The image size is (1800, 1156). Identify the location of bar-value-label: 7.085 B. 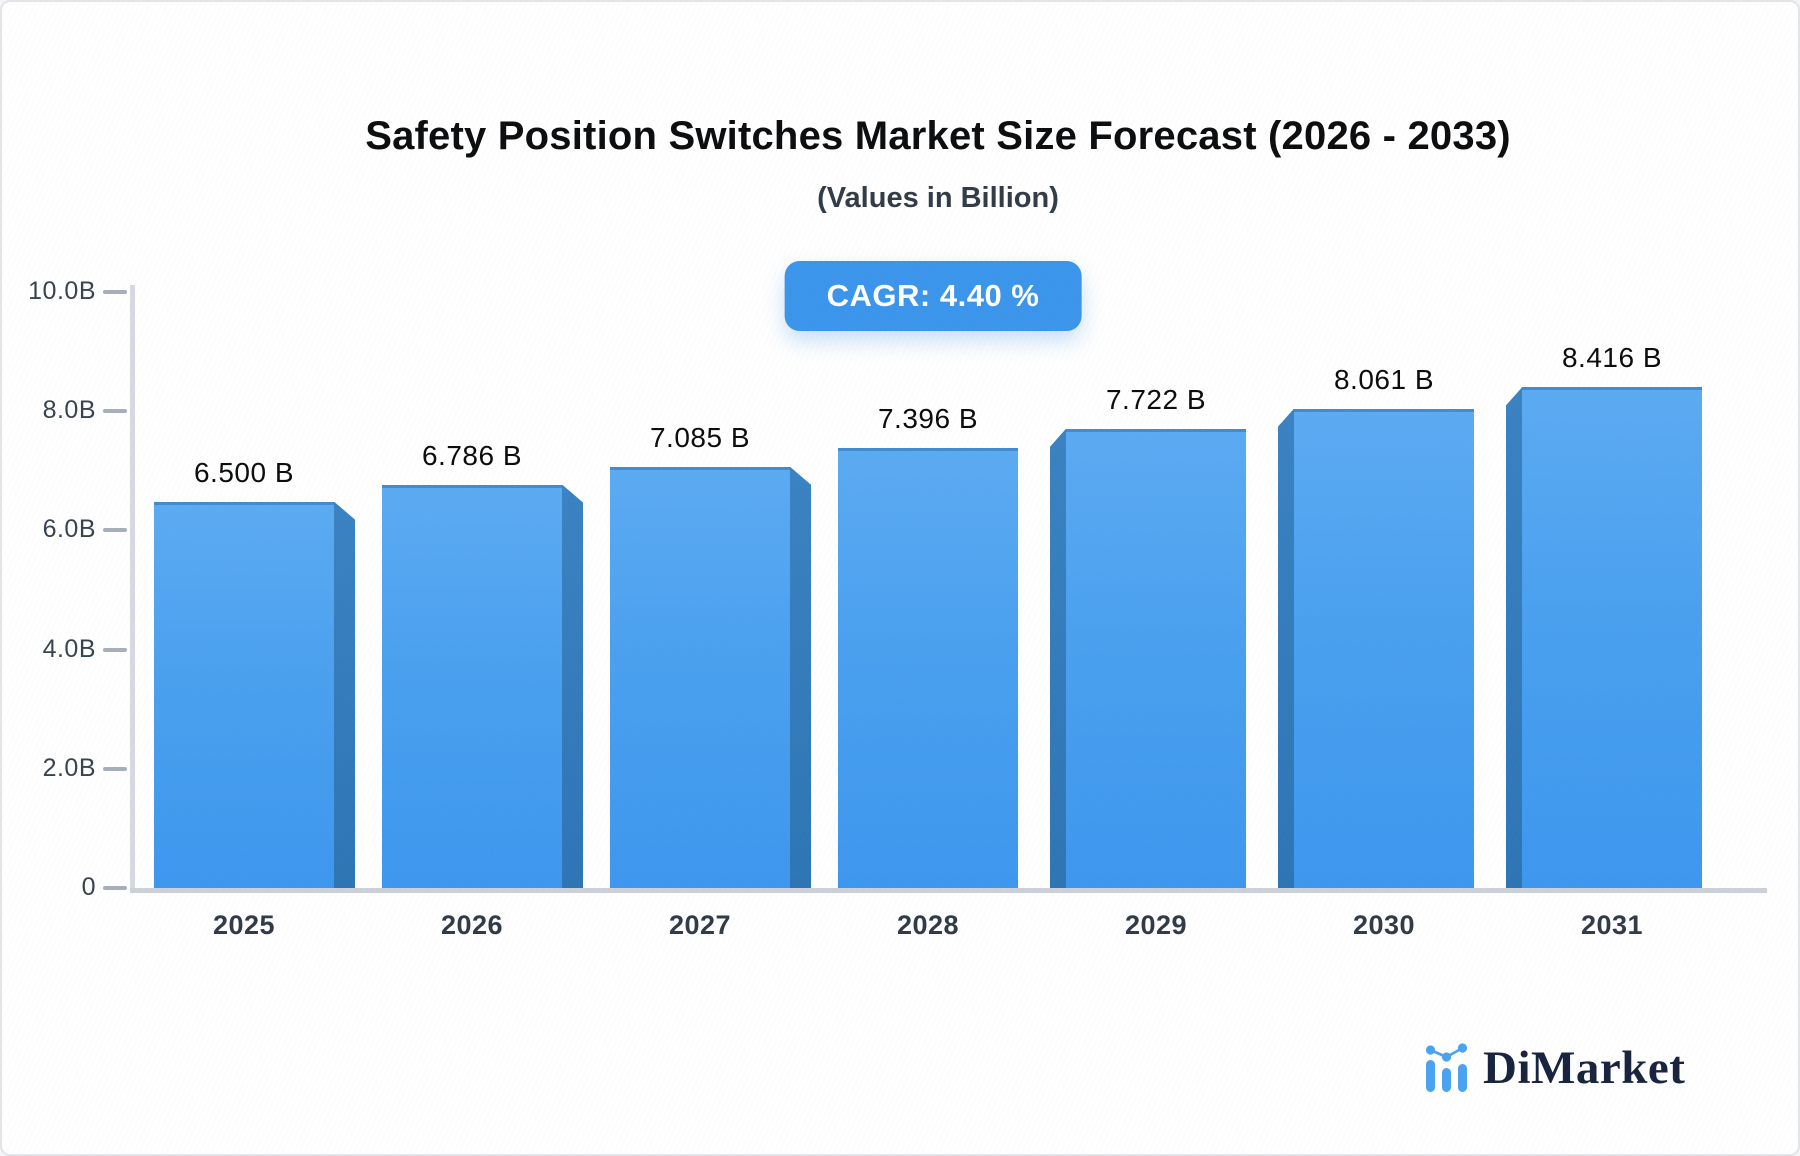
(700, 437).